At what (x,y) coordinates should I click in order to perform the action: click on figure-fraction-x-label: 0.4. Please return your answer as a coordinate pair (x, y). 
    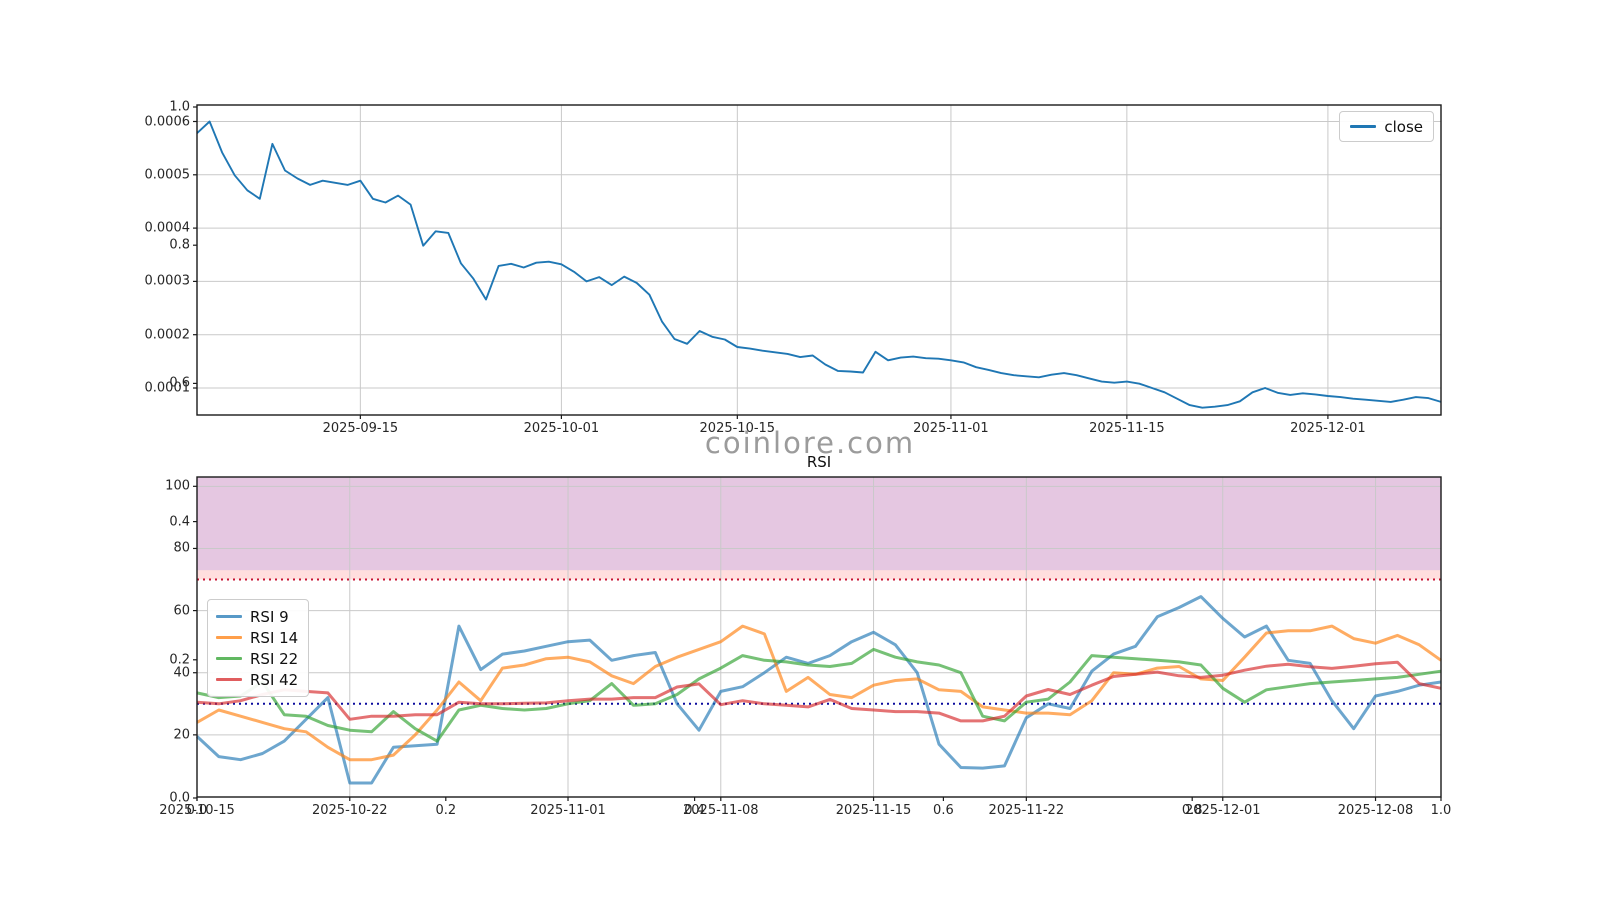
    Looking at the image, I should click on (694, 810).